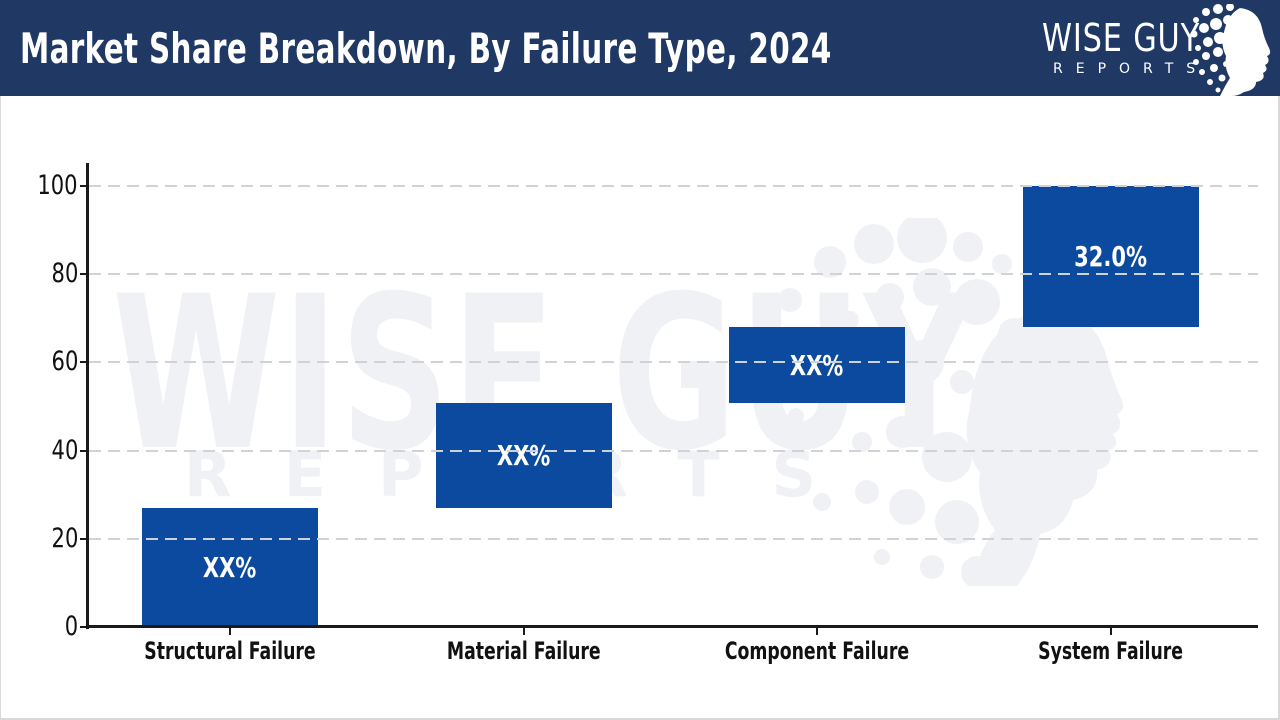 This screenshot has height=720, width=1280. Describe the element at coordinates (87, 396) in the screenshot. I see `y-axis-line` at that location.